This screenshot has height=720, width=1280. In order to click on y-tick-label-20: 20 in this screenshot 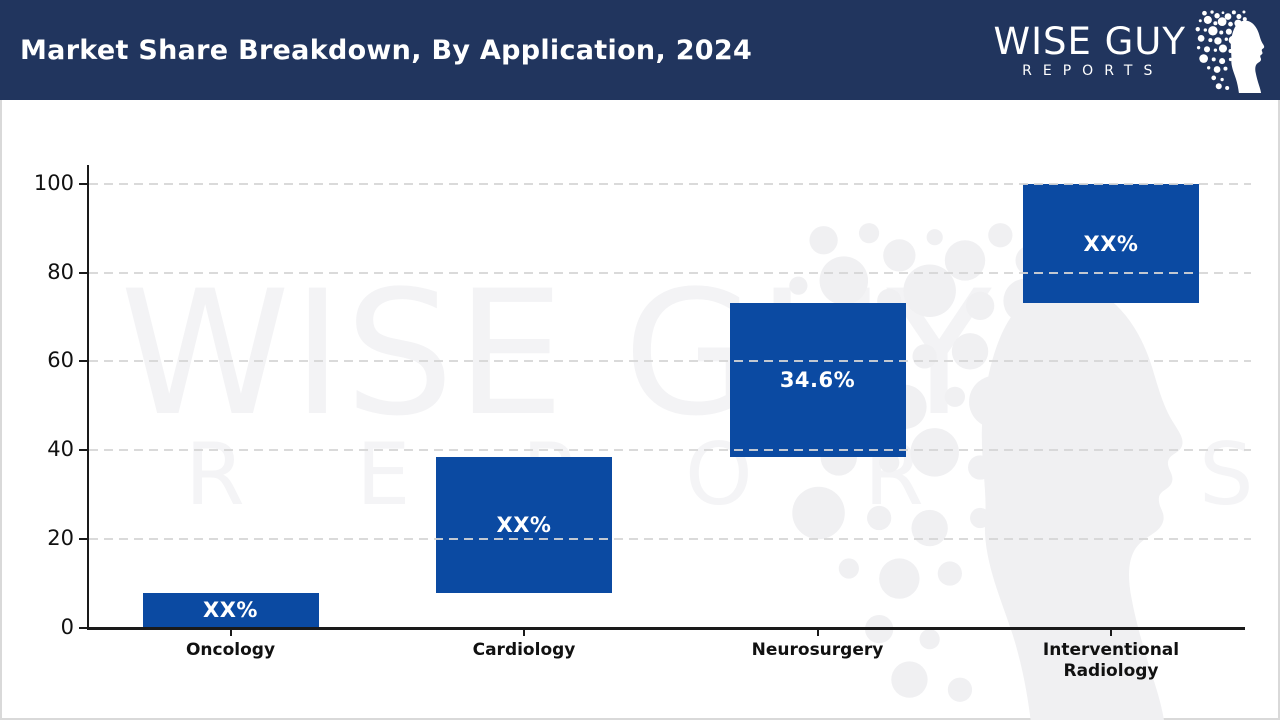, I will do `click(60, 537)`.